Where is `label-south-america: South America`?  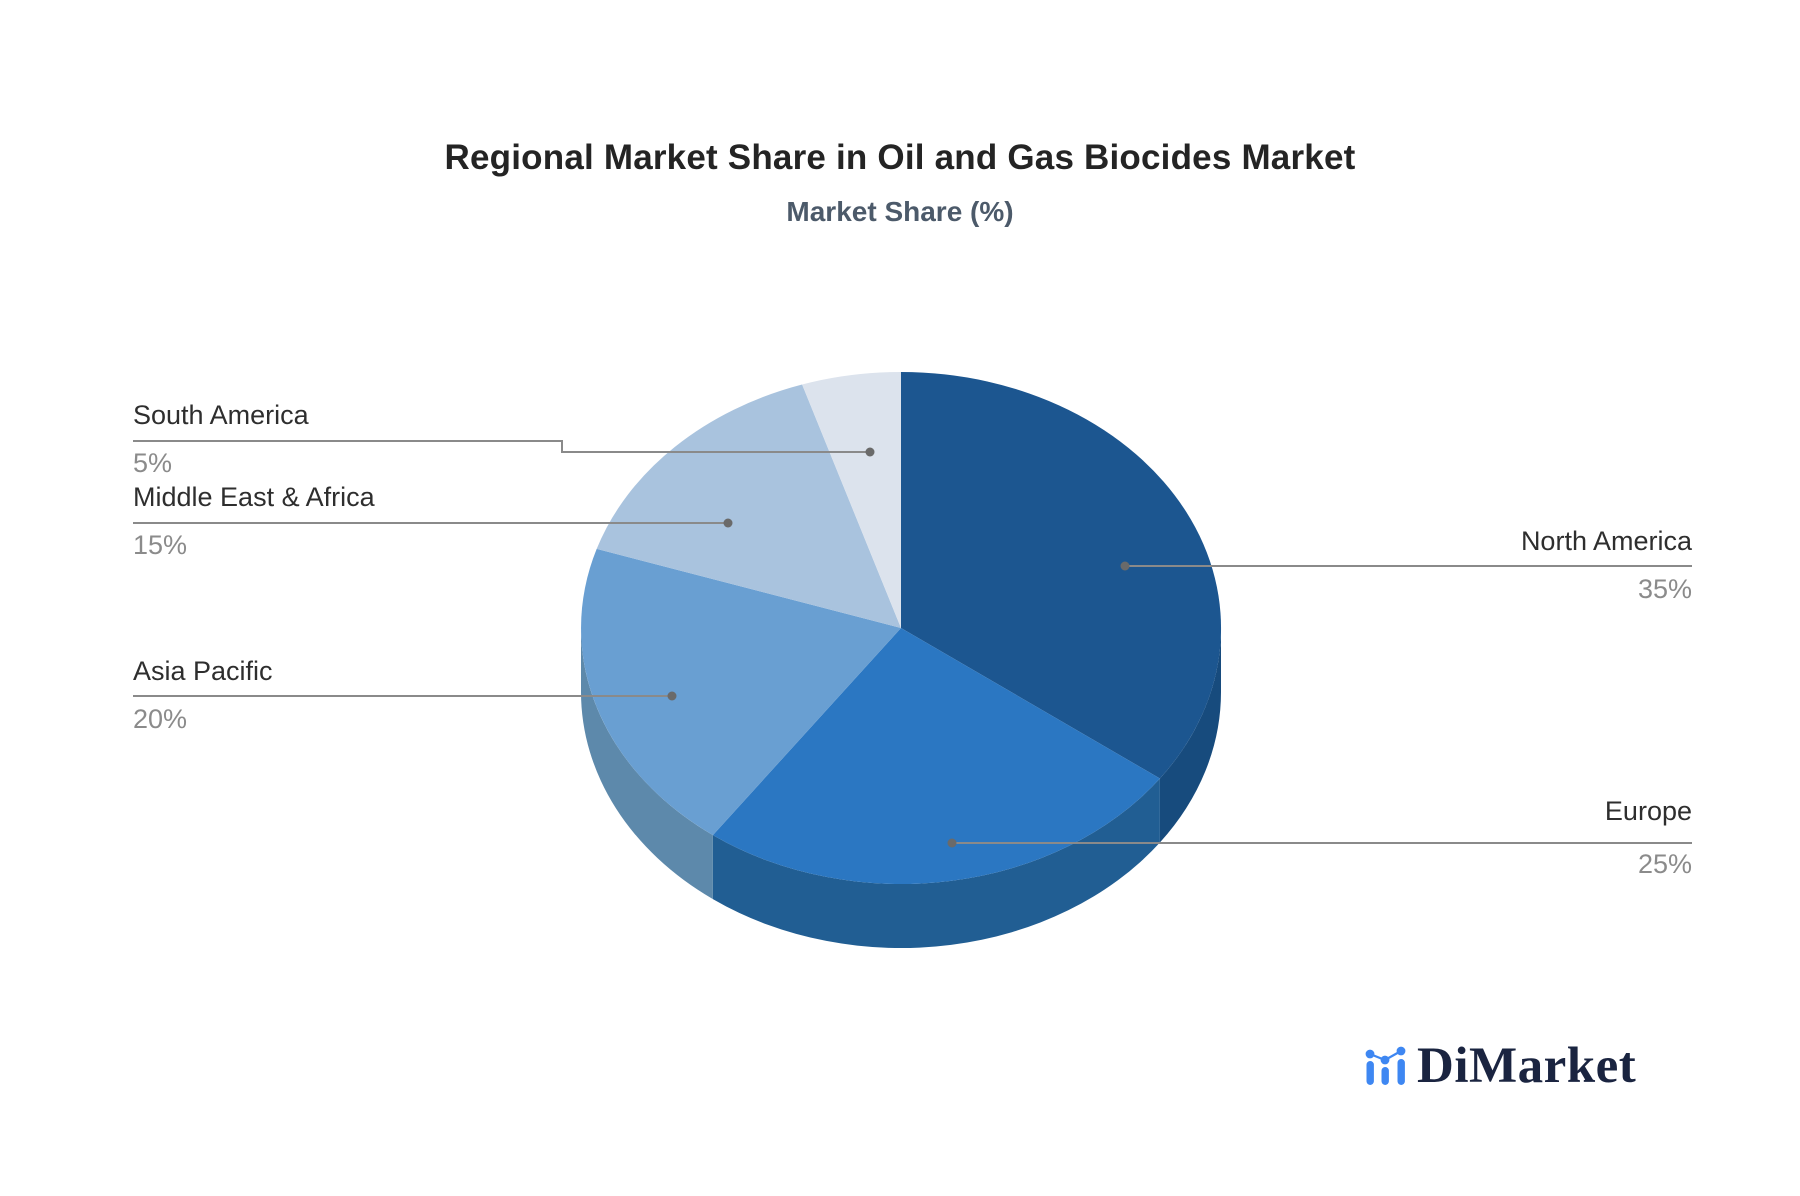
label-south-america: South America is located at coordinates (221, 415).